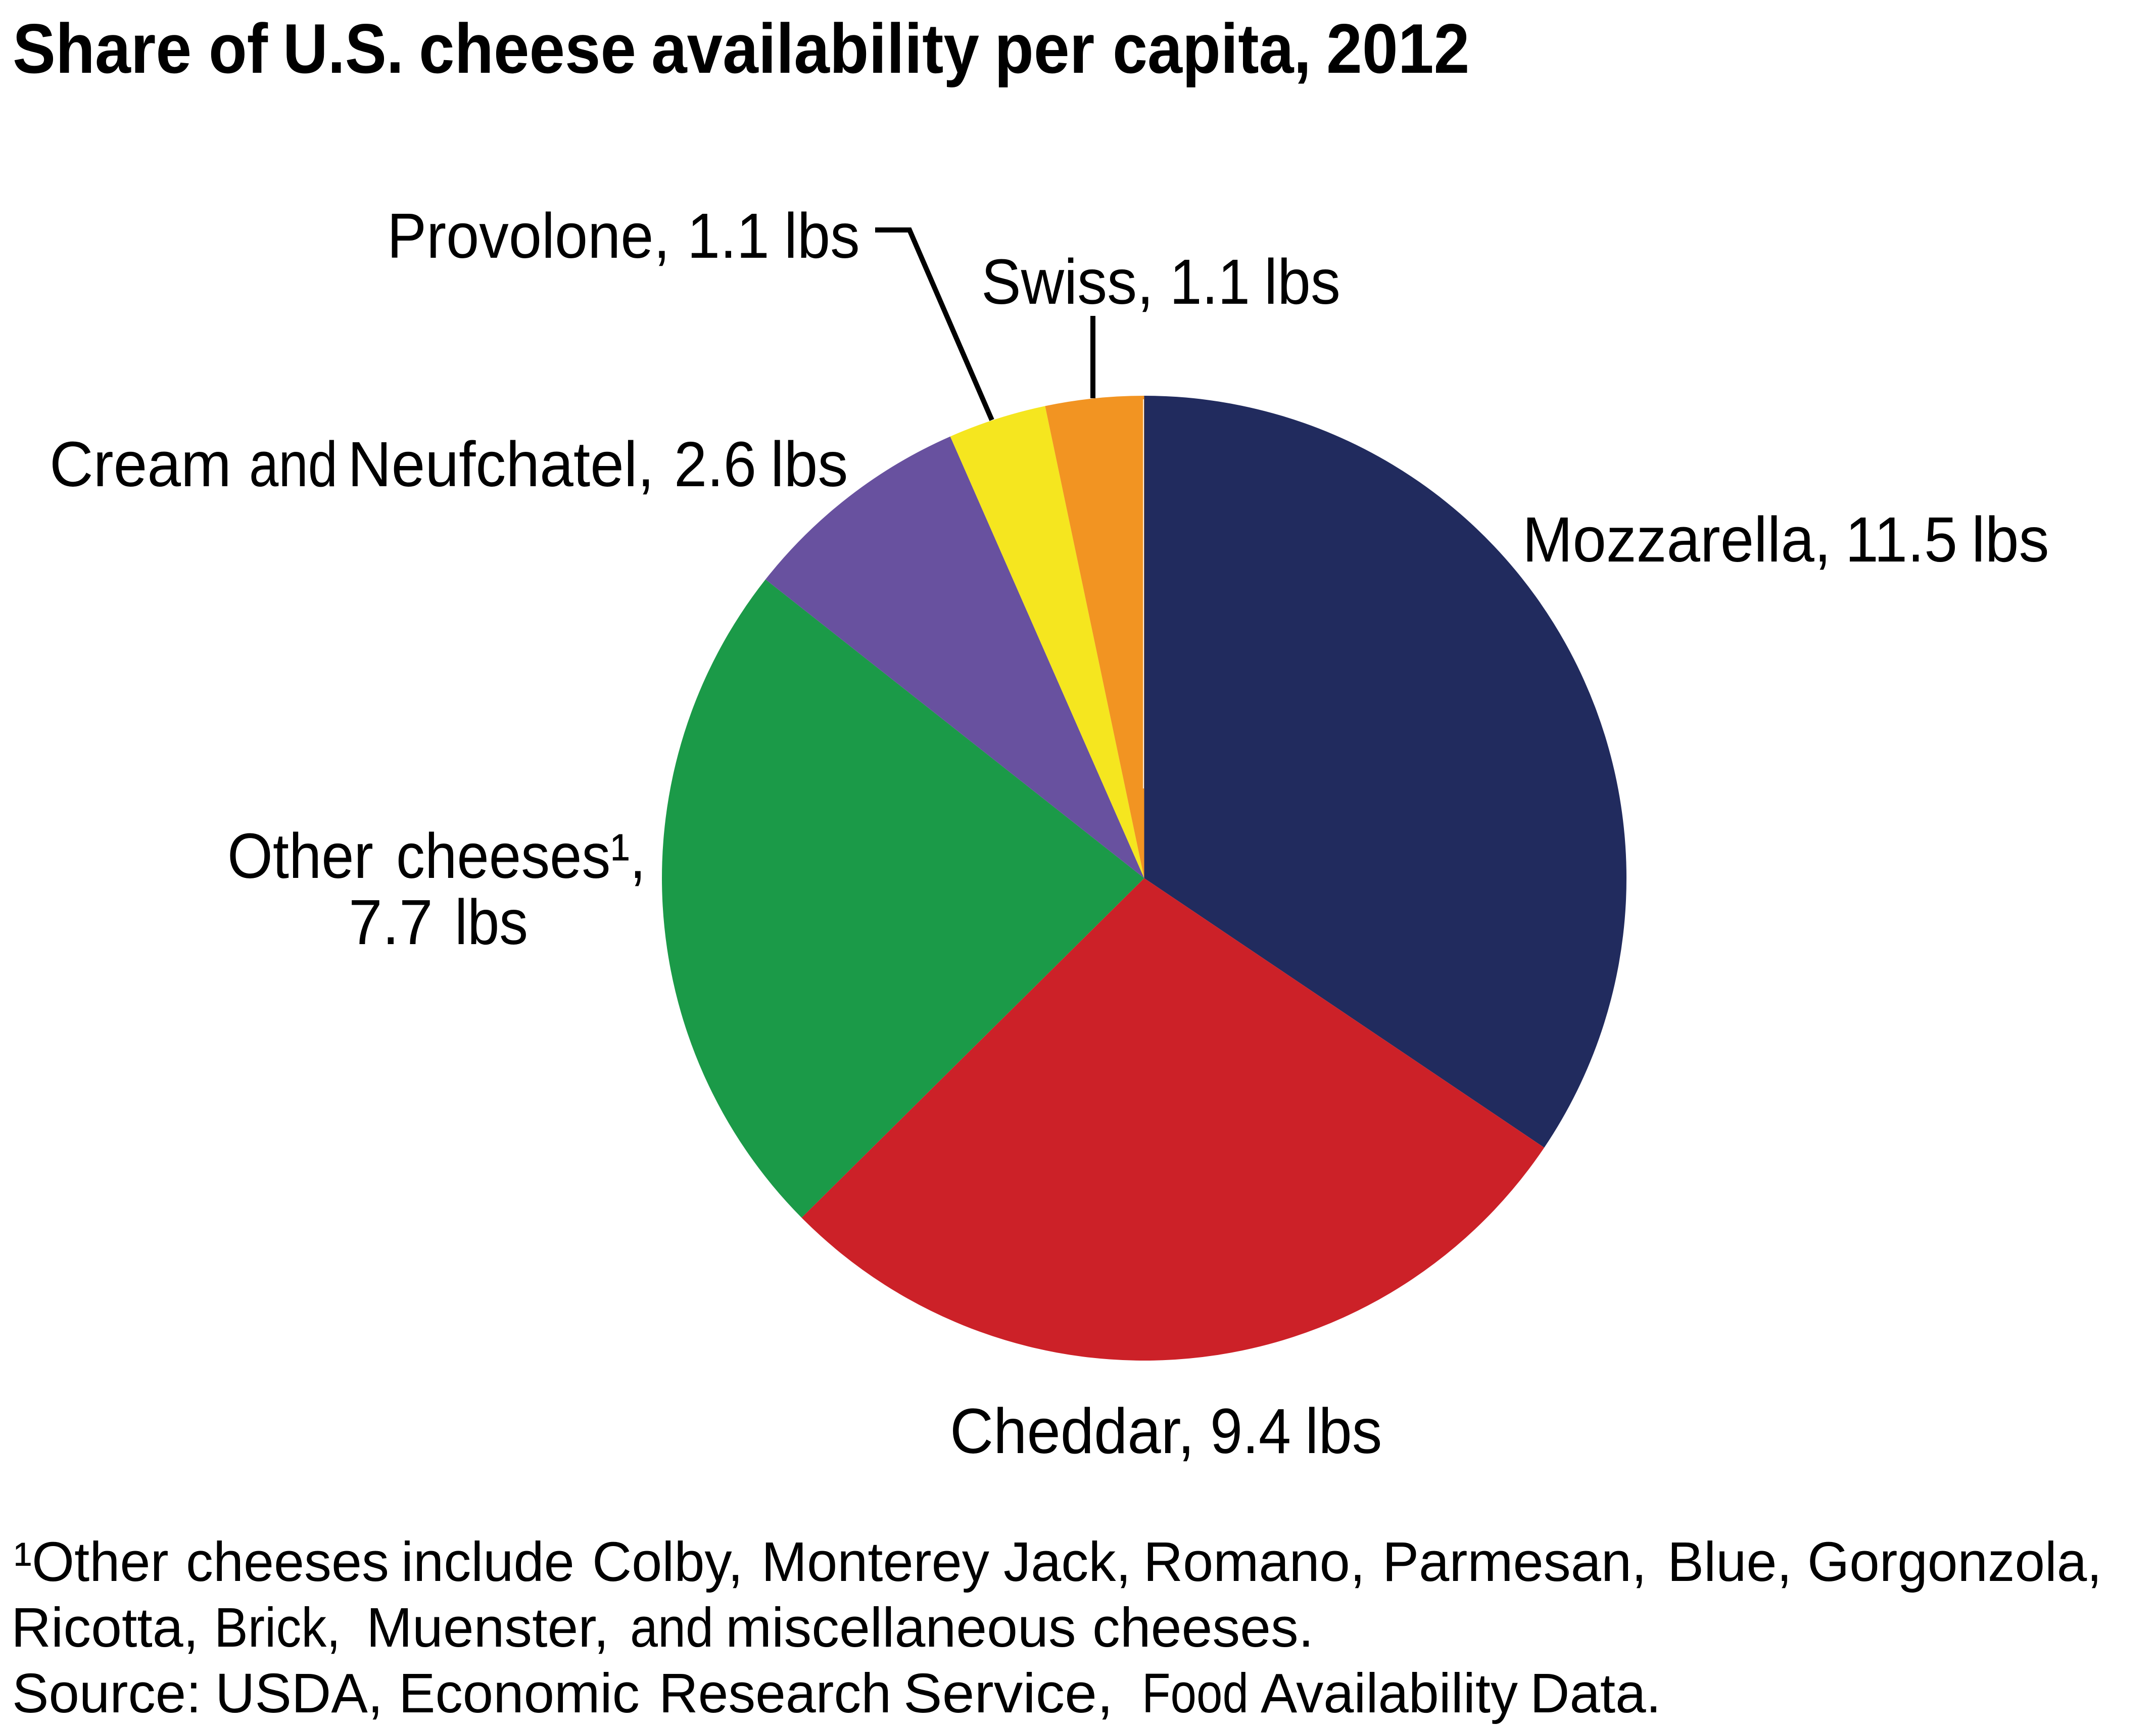 This screenshot has width=2156, height=1727. I want to click on svg-text:Provolone,1.1lbs: Provolone, 1.1 lbs, so click(623, 235).